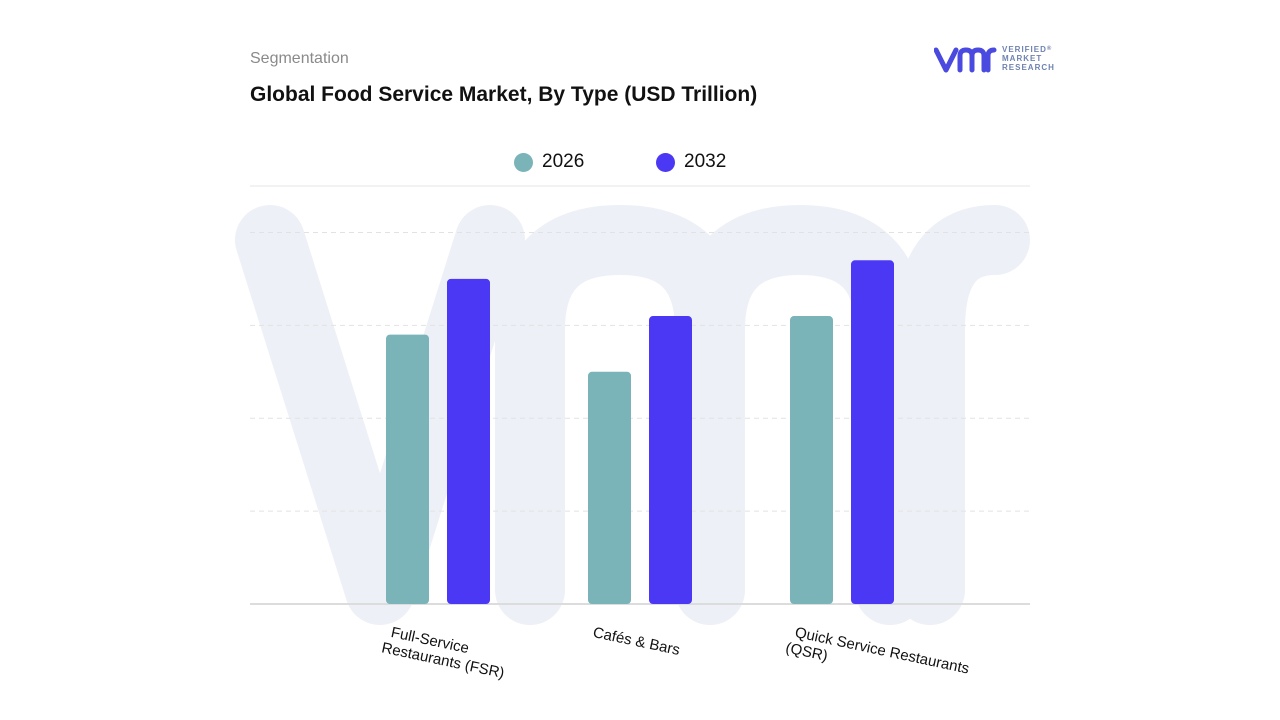  Describe the element at coordinates (705, 161) in the screenshot. I see `legend-label-2032: 2032` at that location.